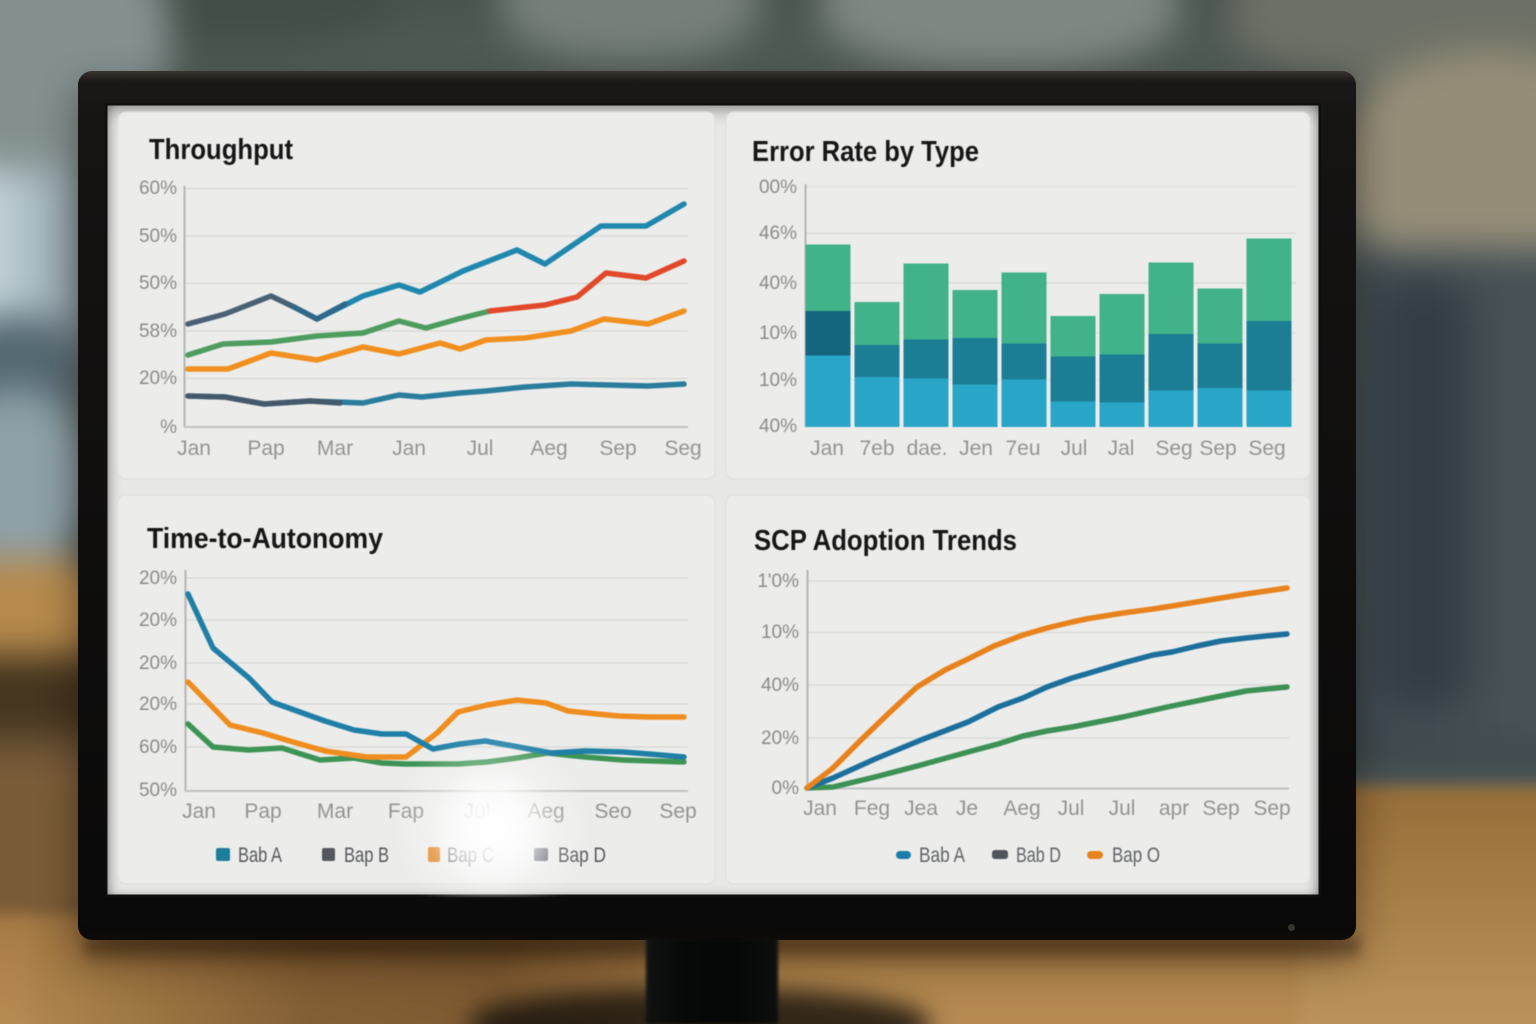 The image size is (1536, 1024). Describe the element at coordinates (778, 187) in the screenshot. I see `svg-text: 00%` at that location.